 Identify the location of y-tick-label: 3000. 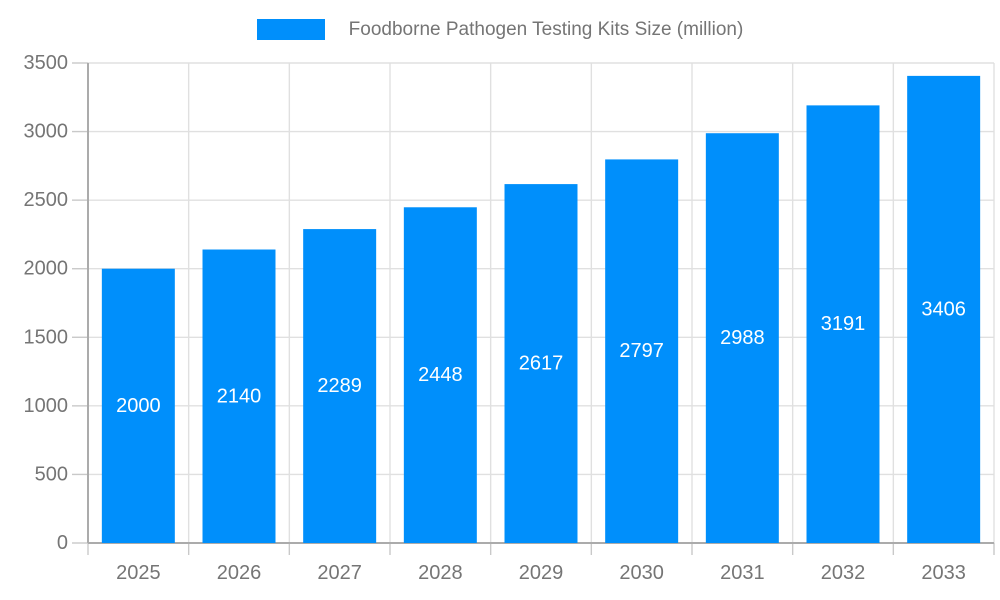
(46, 132).